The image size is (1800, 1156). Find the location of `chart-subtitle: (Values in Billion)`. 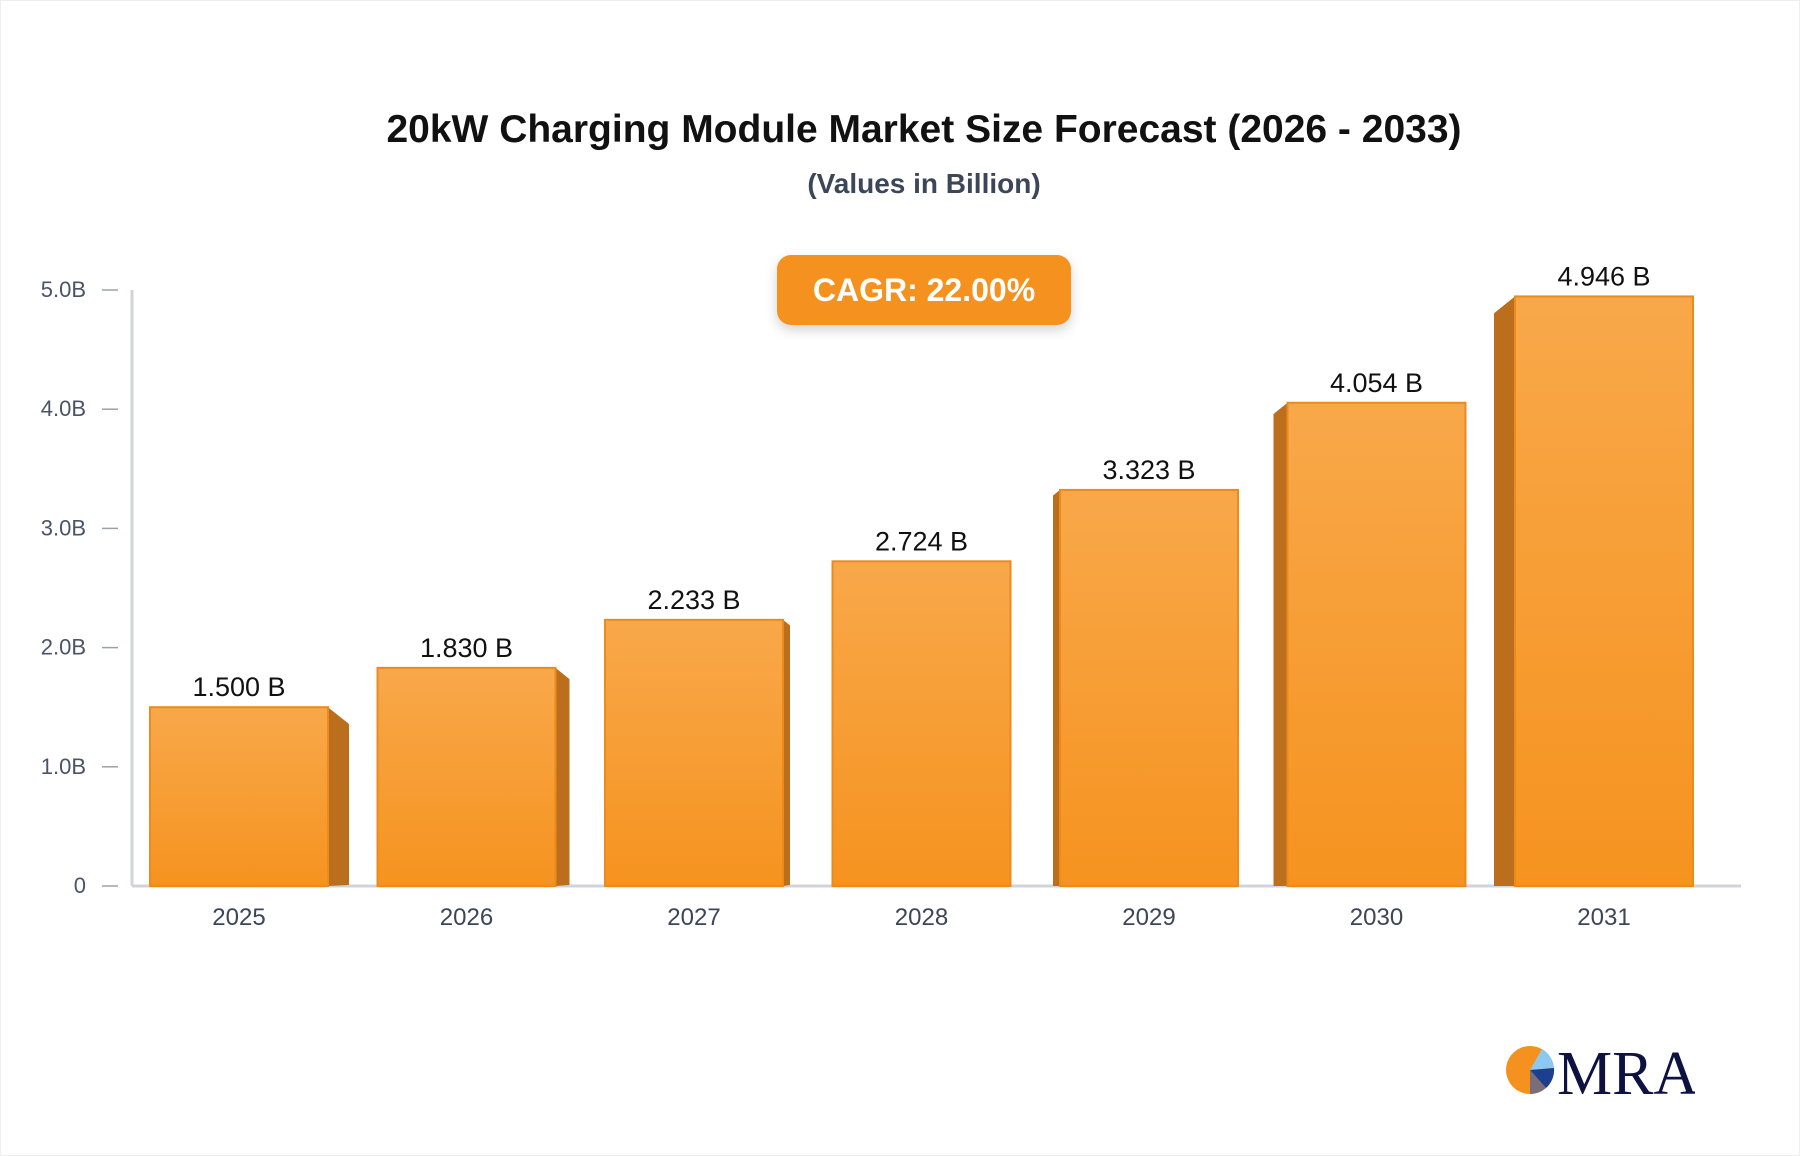

chart-subtitle: (Values in Billion) is located at coordinates (924, 183).